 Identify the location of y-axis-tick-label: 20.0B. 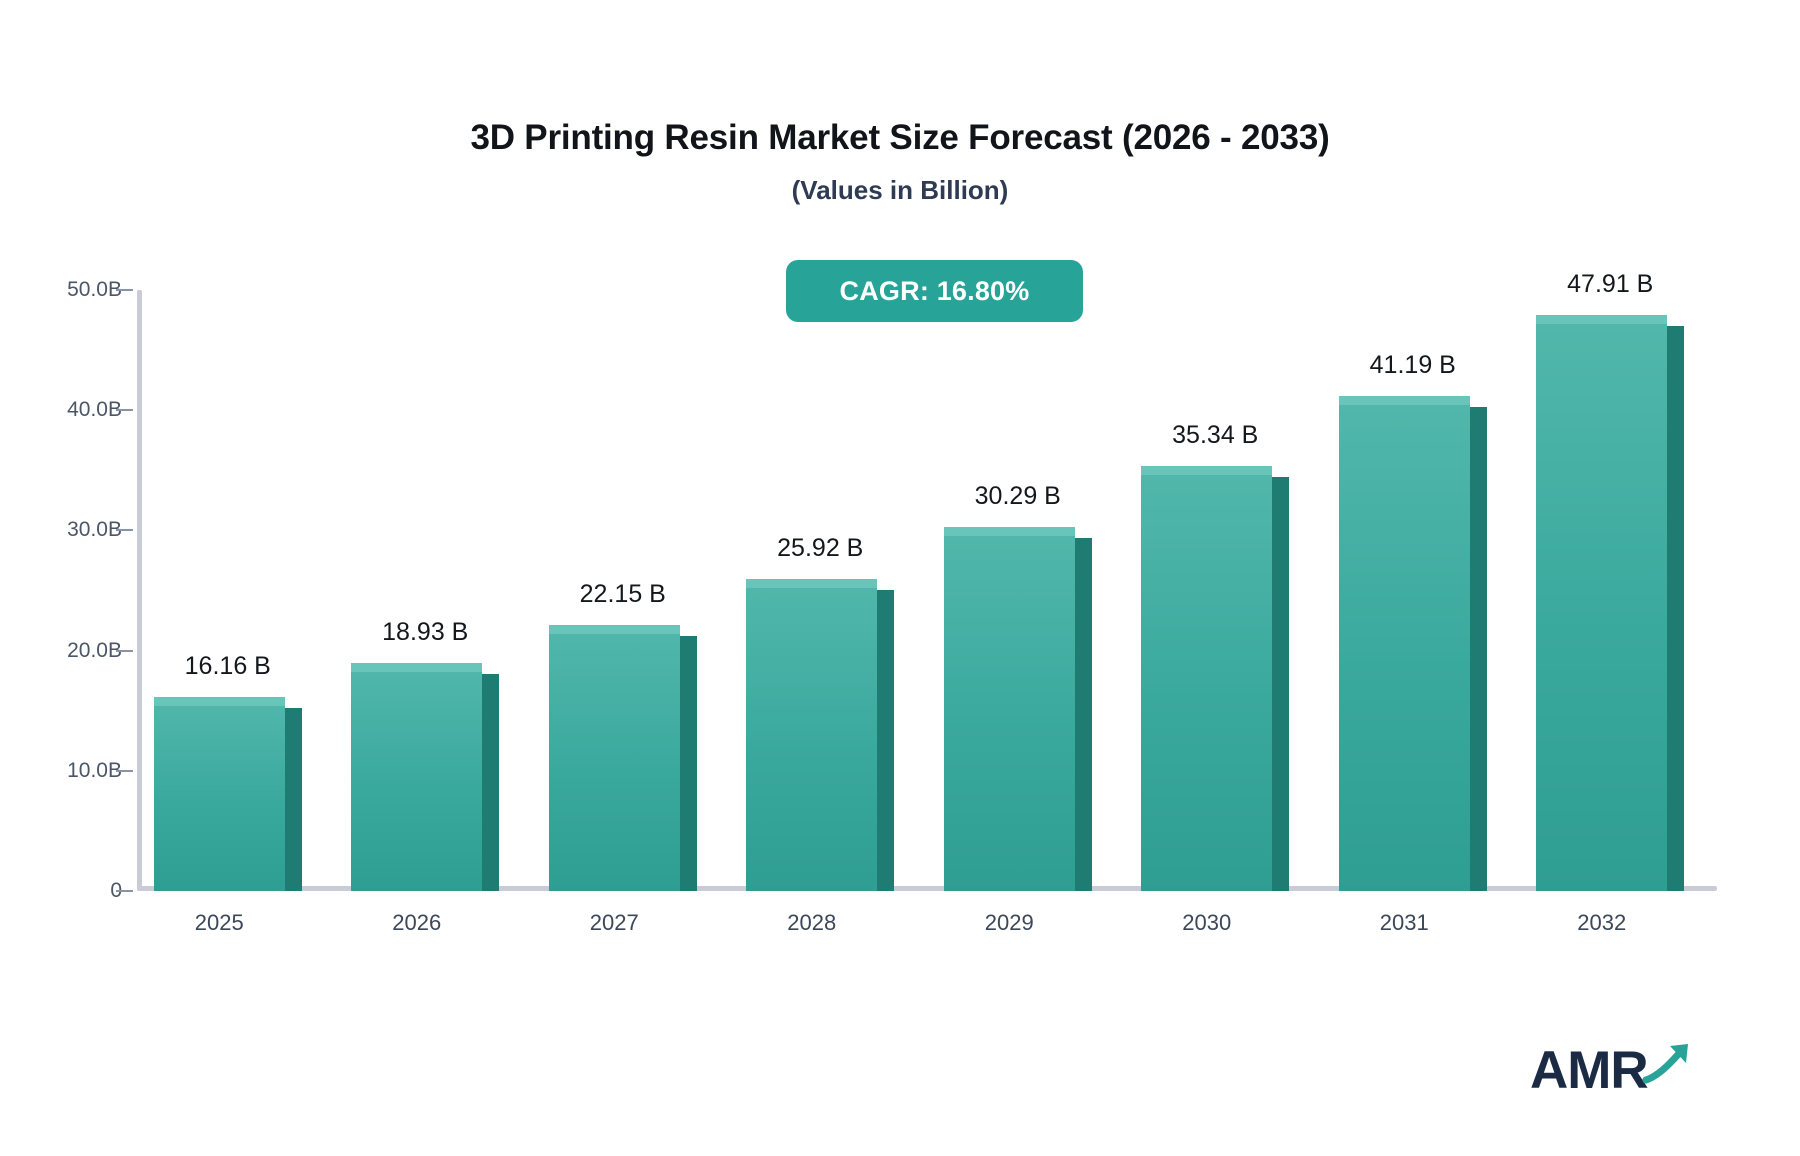
(94, 650).